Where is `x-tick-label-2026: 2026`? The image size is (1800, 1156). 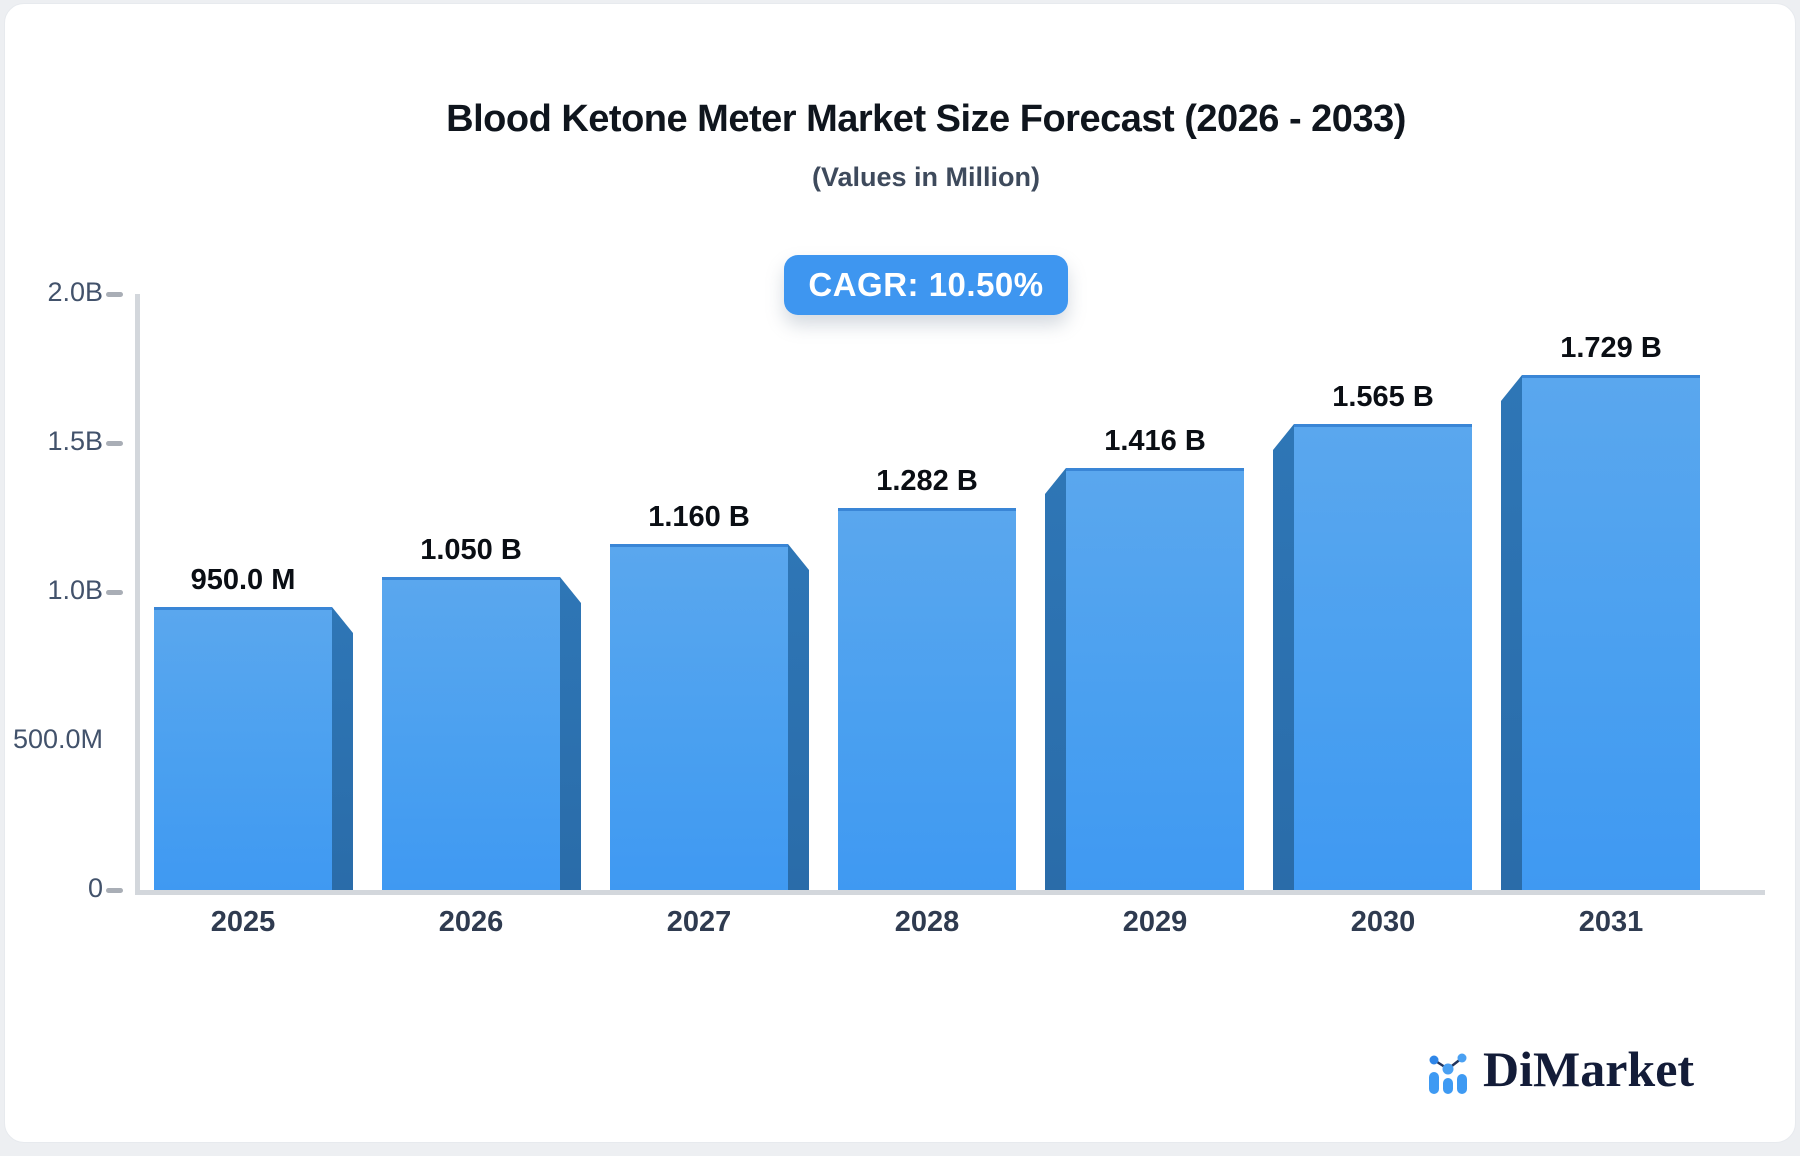 x-tick-label-2026: 2026 is located at coordinates (471, 922).